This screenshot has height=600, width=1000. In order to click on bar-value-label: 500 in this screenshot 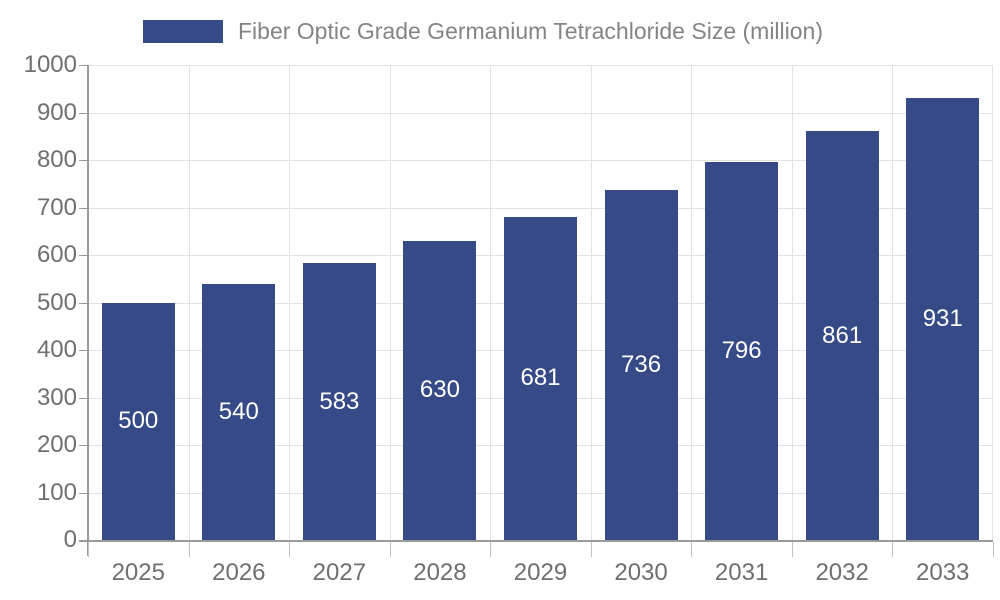, I will do `click(138, 421)`.